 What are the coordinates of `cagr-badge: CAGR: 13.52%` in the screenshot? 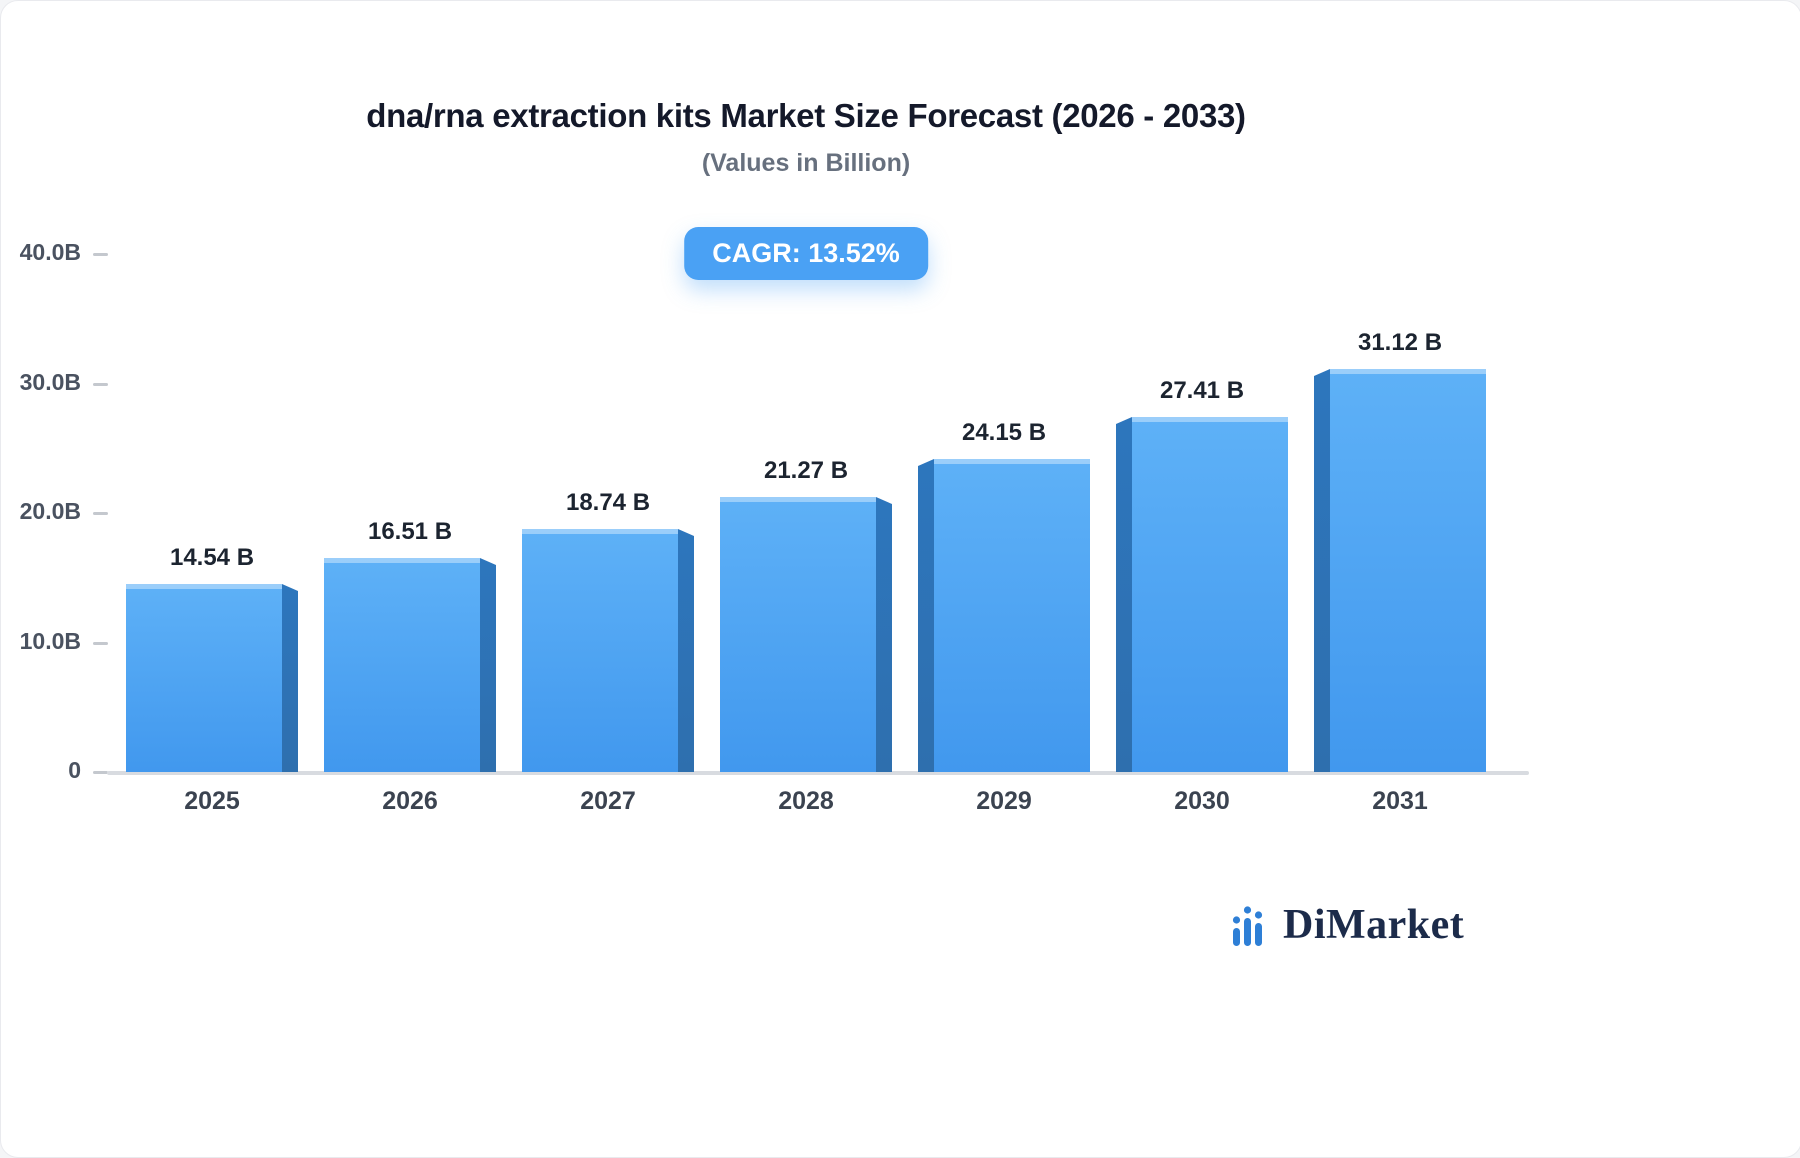 It's located at (806, 253).